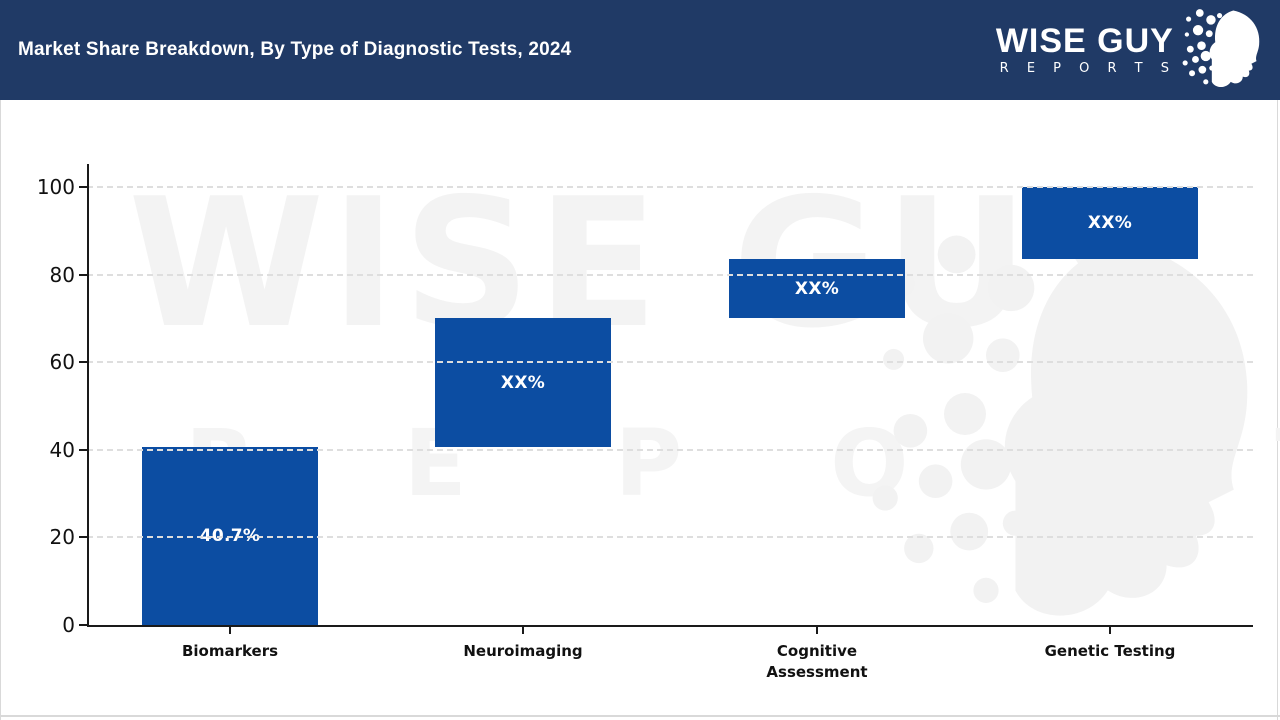  I want to click on logo-wordmark: WISE GUY, so click(1084, 41).